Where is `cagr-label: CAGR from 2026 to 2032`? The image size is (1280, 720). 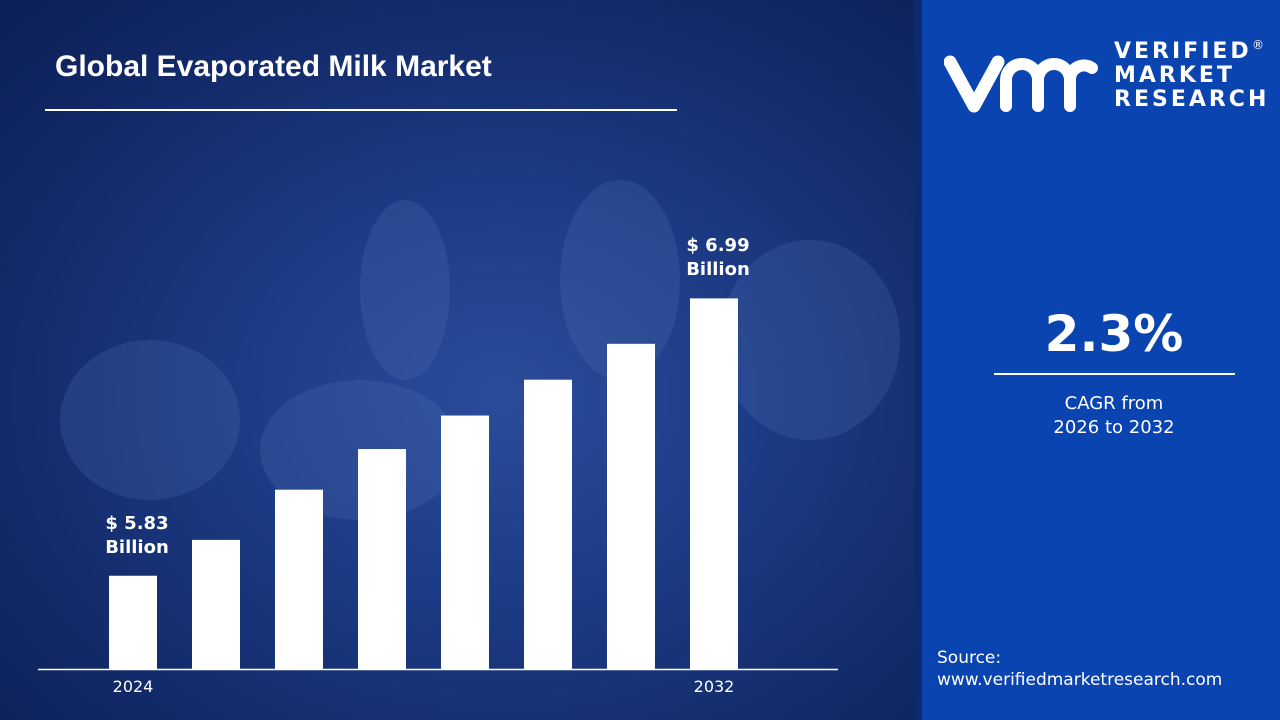
cagr-label: CAGR from 2026 to 2032 is located at coordinates (1114, 416).